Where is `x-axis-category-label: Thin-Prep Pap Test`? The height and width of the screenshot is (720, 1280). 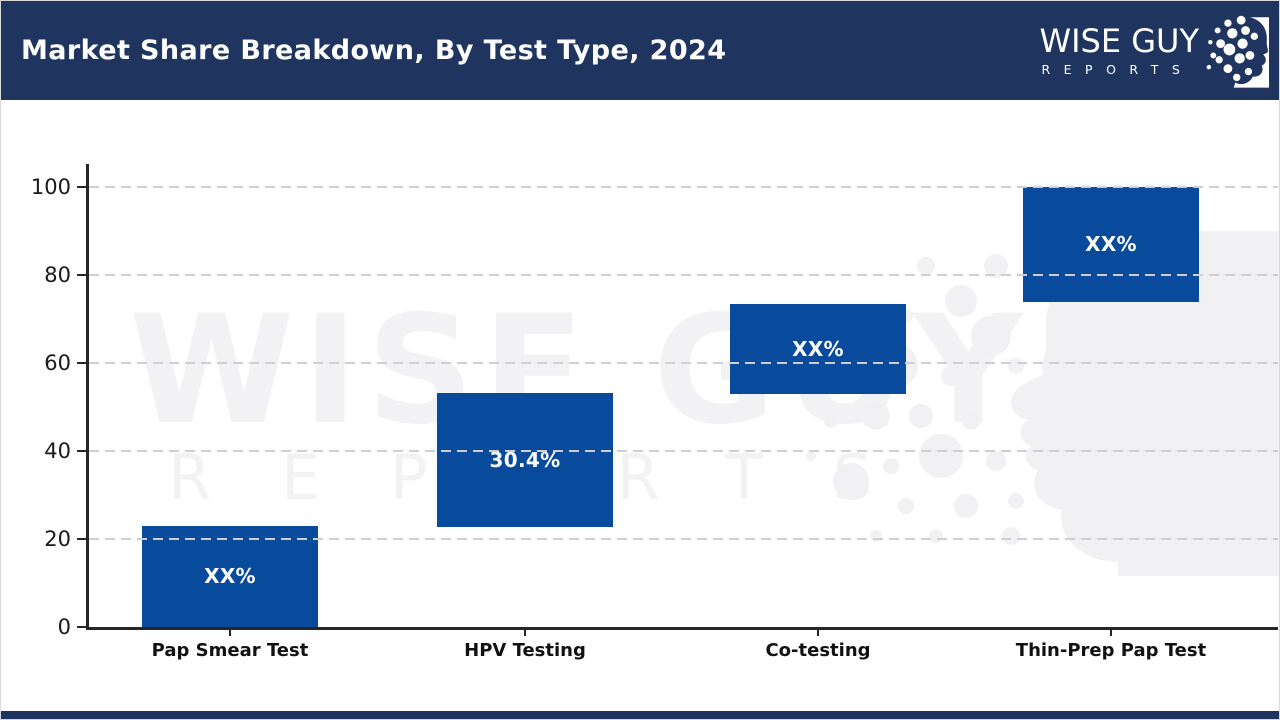 x-axis-category-label: Thin-Prep Pap Test is located at coordinates (1111, 650).